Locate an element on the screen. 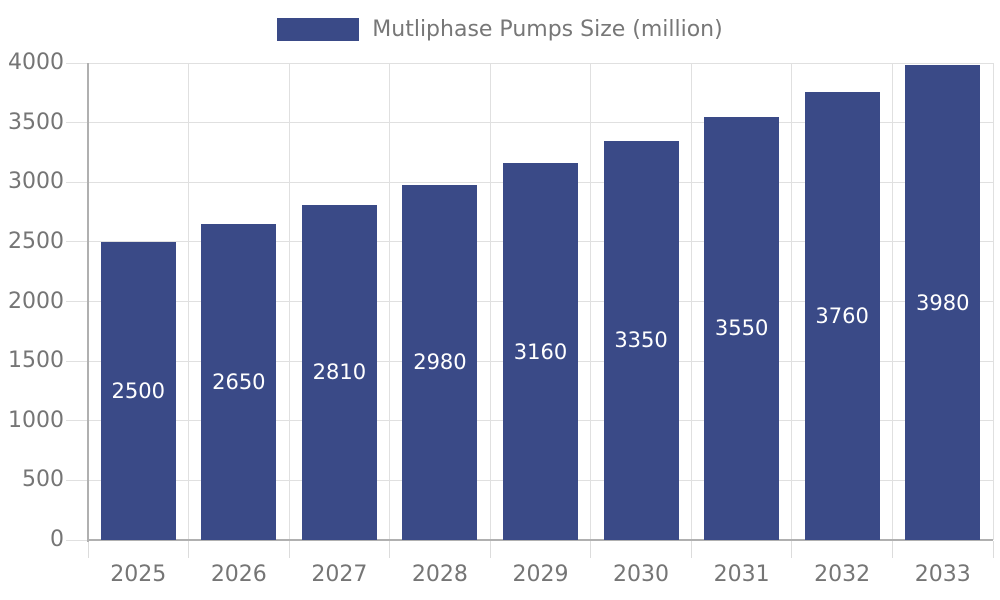 This screenshot has height=600, width=1000. x-axis-tick-label: 2032 is located at coordinates (842, 574).